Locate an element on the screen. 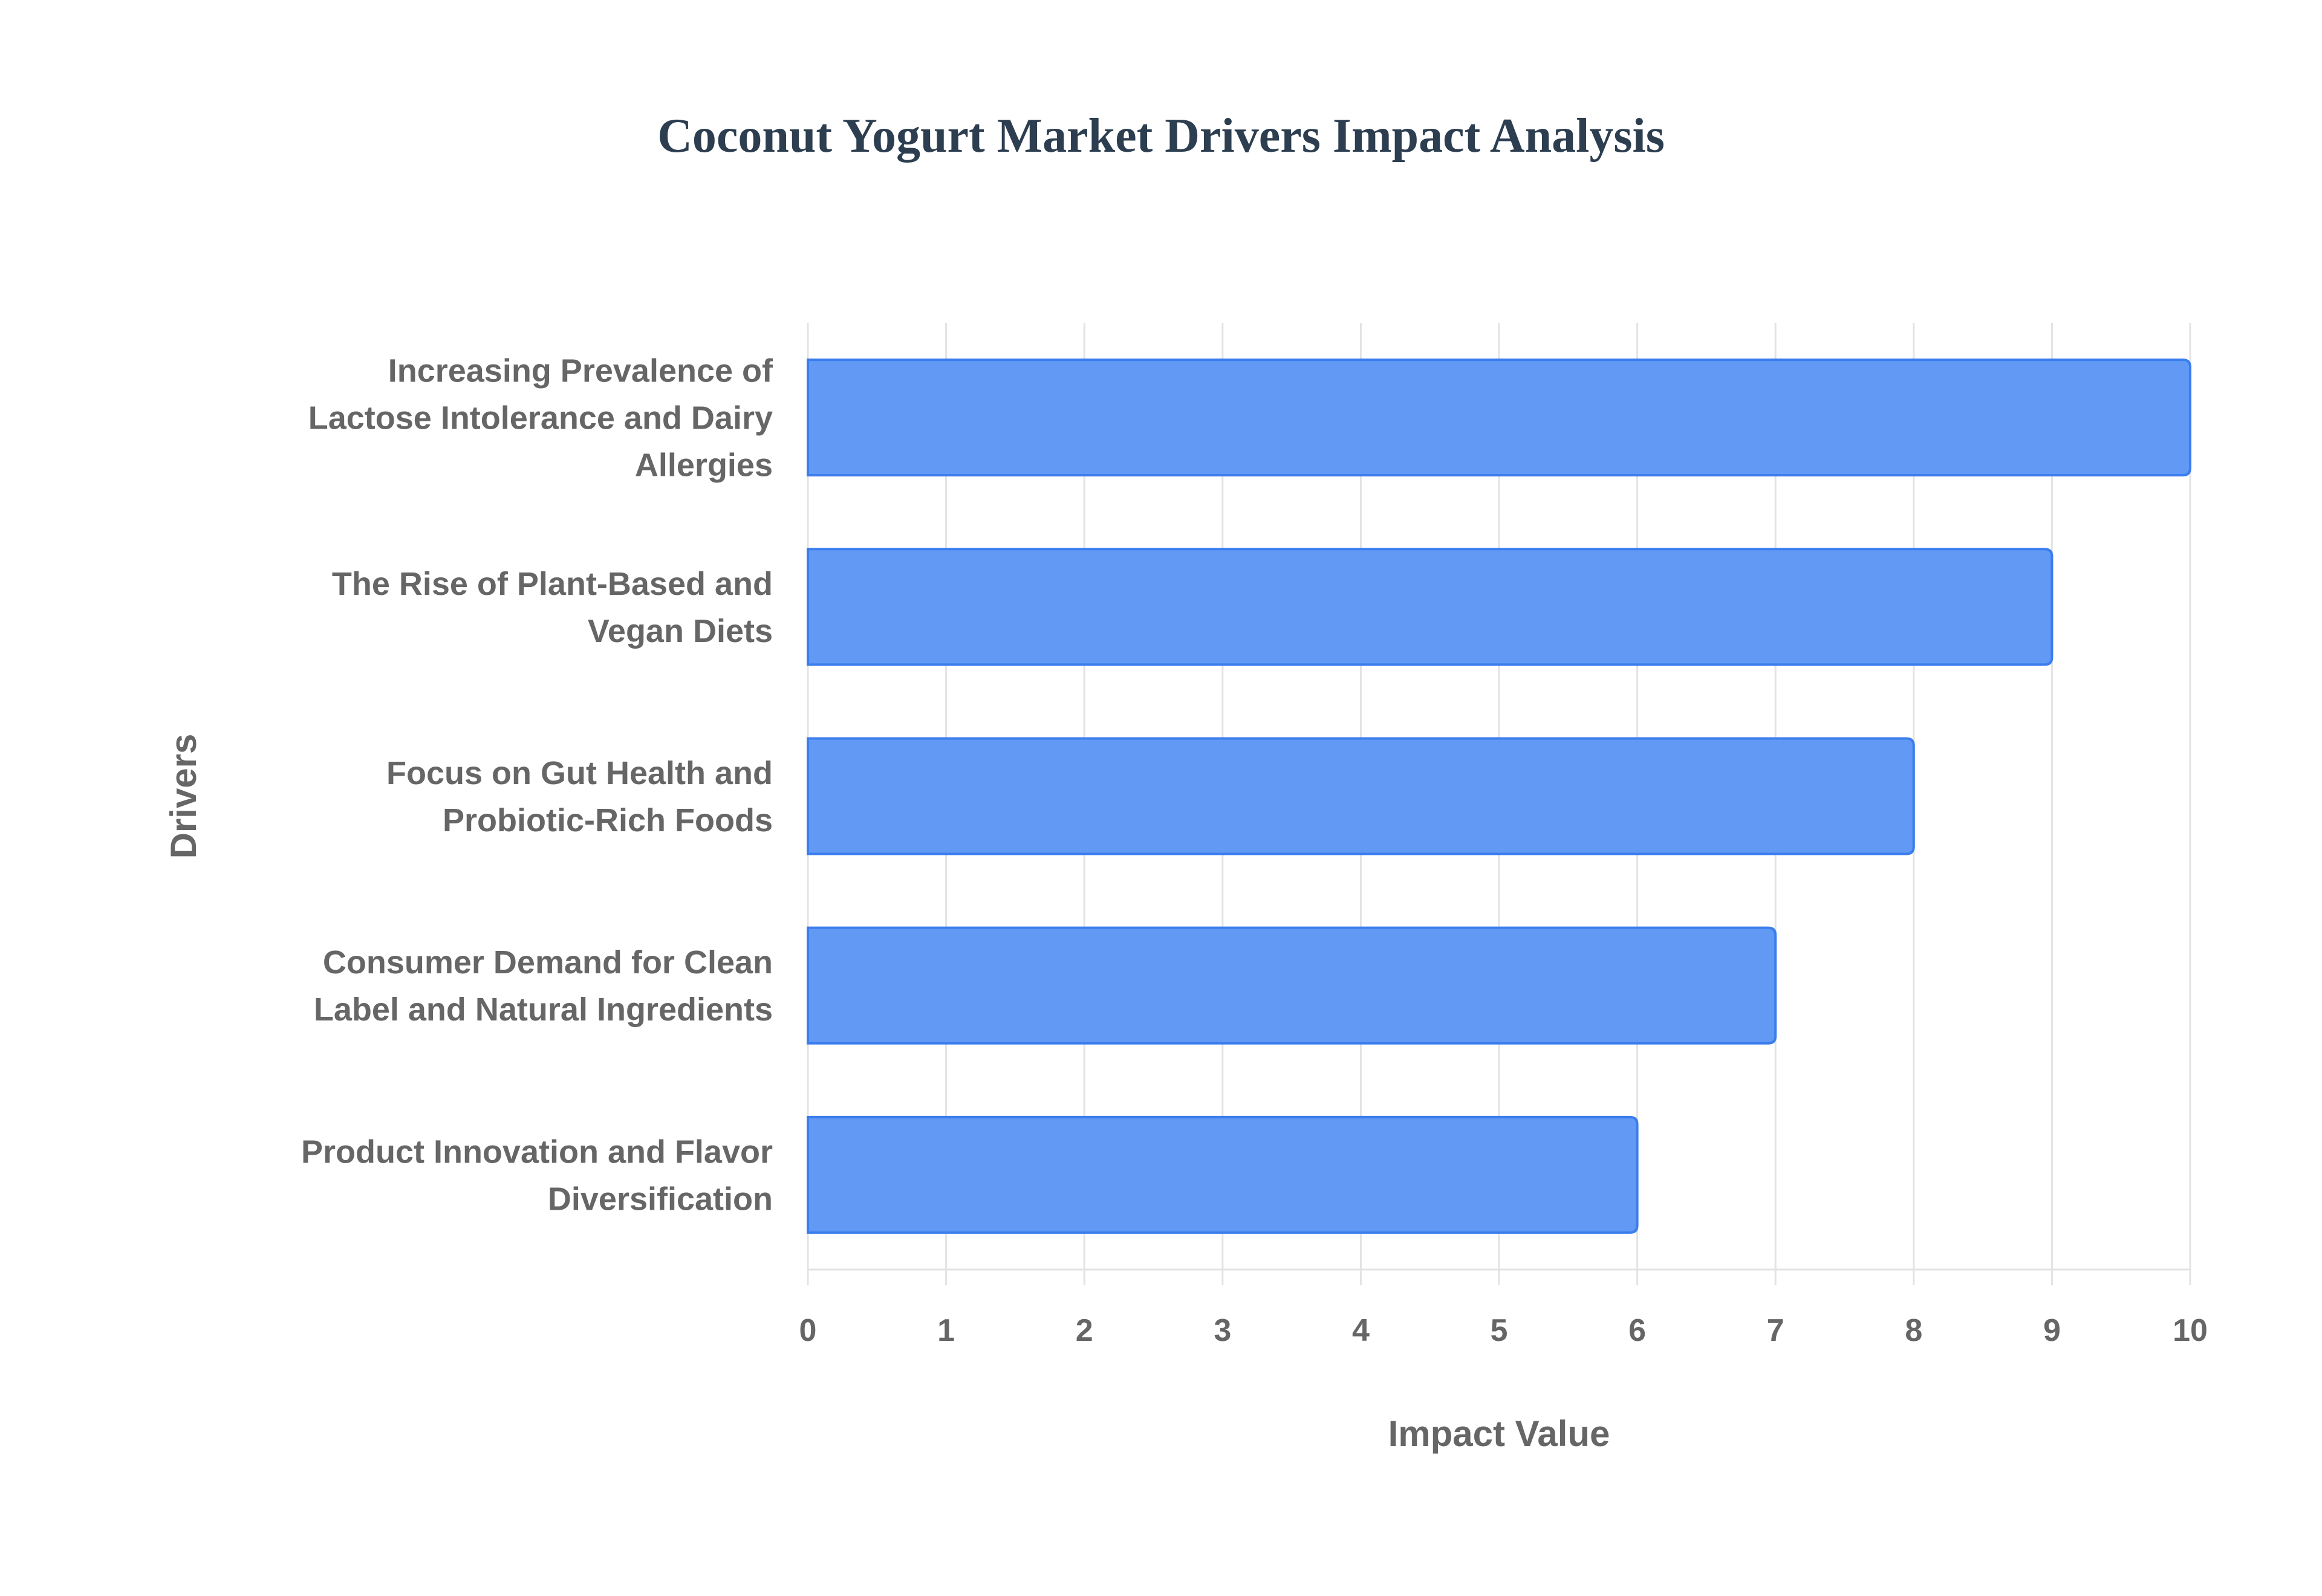 This screenshot has width=2322, height=1596. y-axis-title: Drivers is located at coordinates (184, 796).